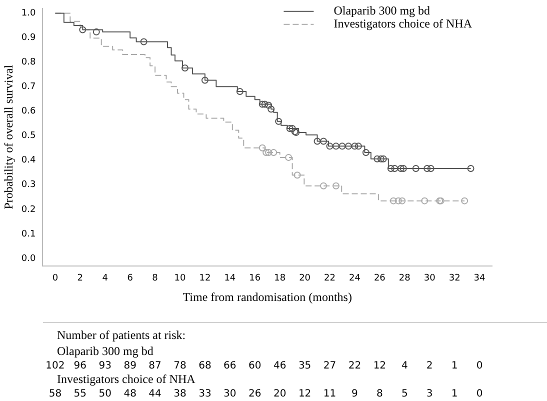 Image resolution: width=547 pixels, height=401 pixels. What do you see at coordinates (55, 279) in the screenshot?
I see `x-tick-label: 0` at bounding box center [55, 279].